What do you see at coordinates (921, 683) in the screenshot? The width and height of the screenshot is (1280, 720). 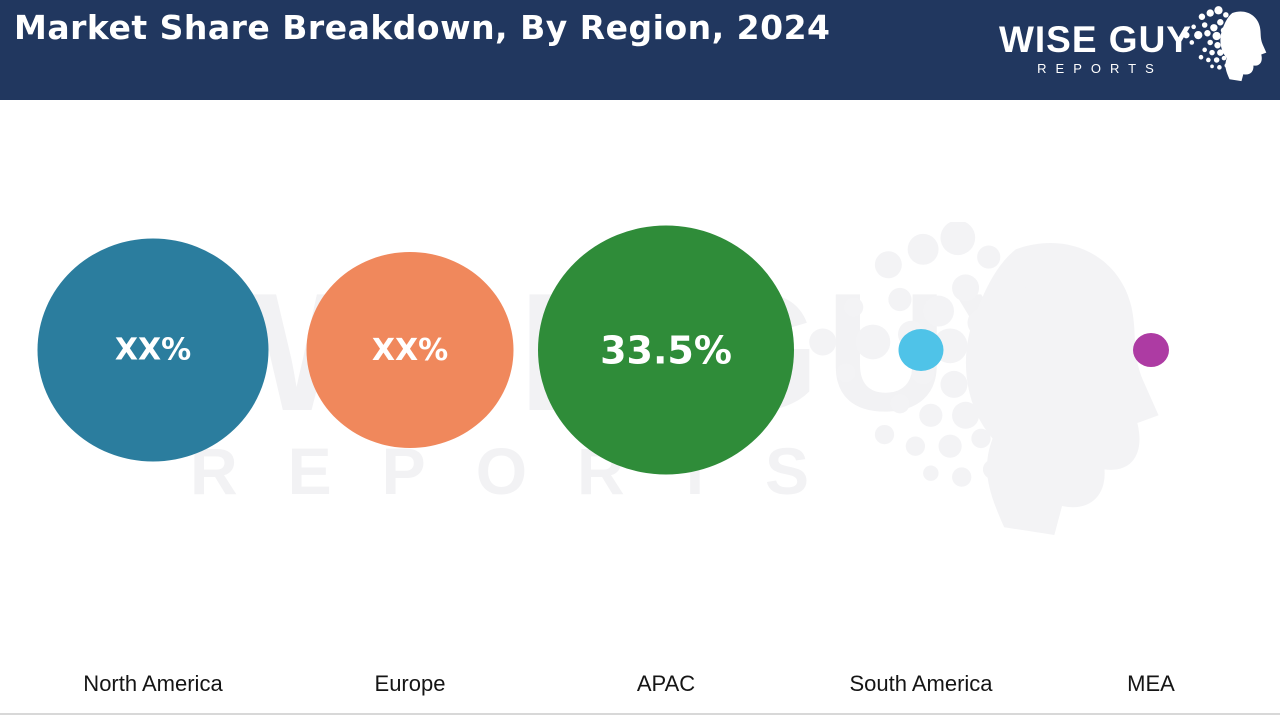 I see `axis-label-south-america: South America` at bounding box center [921, 683].